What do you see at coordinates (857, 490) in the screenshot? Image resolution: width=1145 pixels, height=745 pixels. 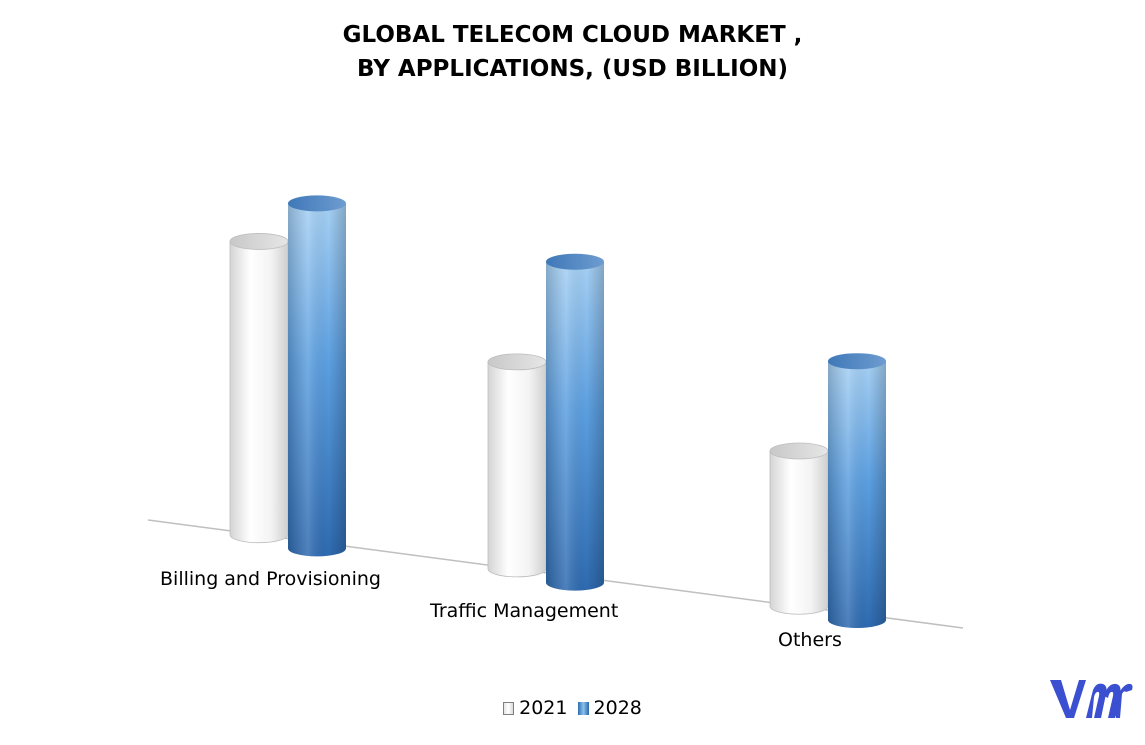 I see `bar-2028-others` at bounding box center [857, 490].